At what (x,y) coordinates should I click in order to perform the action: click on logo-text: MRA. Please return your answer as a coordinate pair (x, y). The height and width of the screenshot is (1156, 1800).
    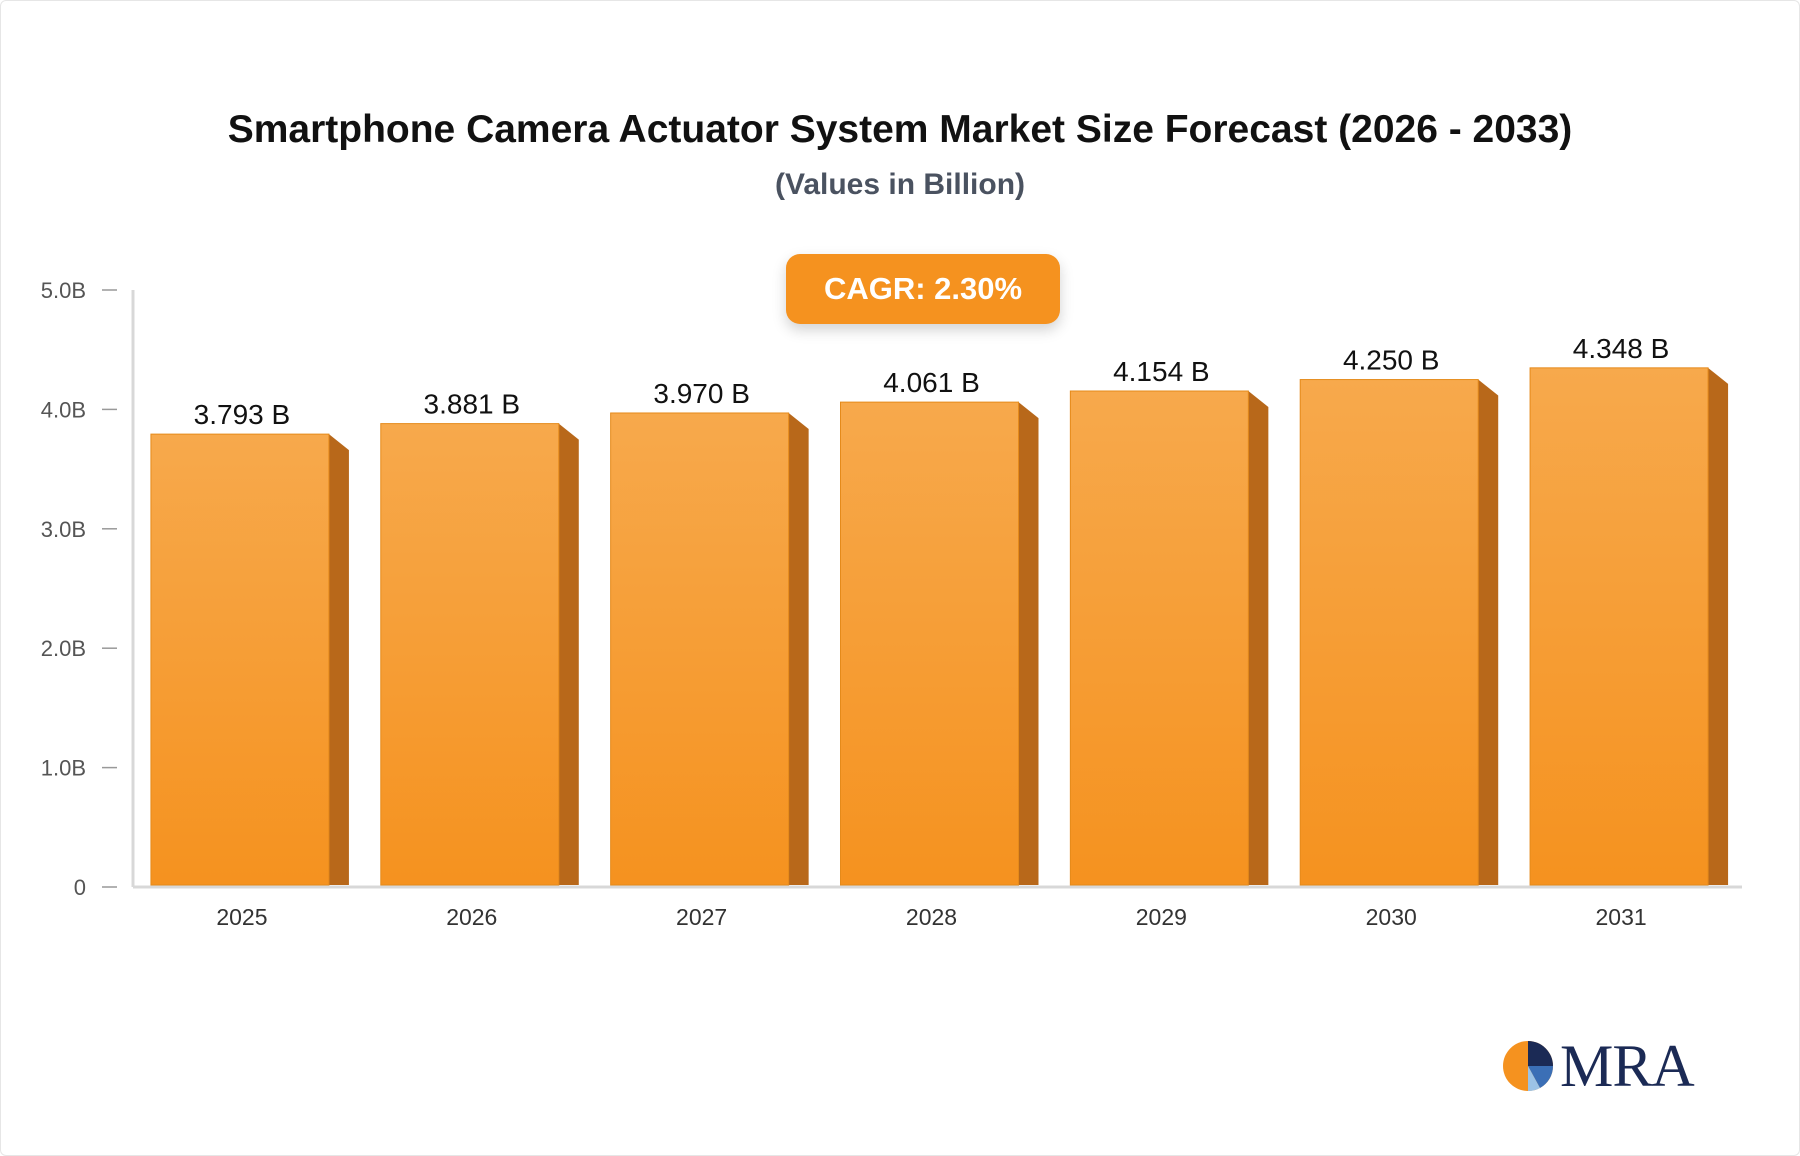
    Looking at the image, I should click on (1627, 1065).